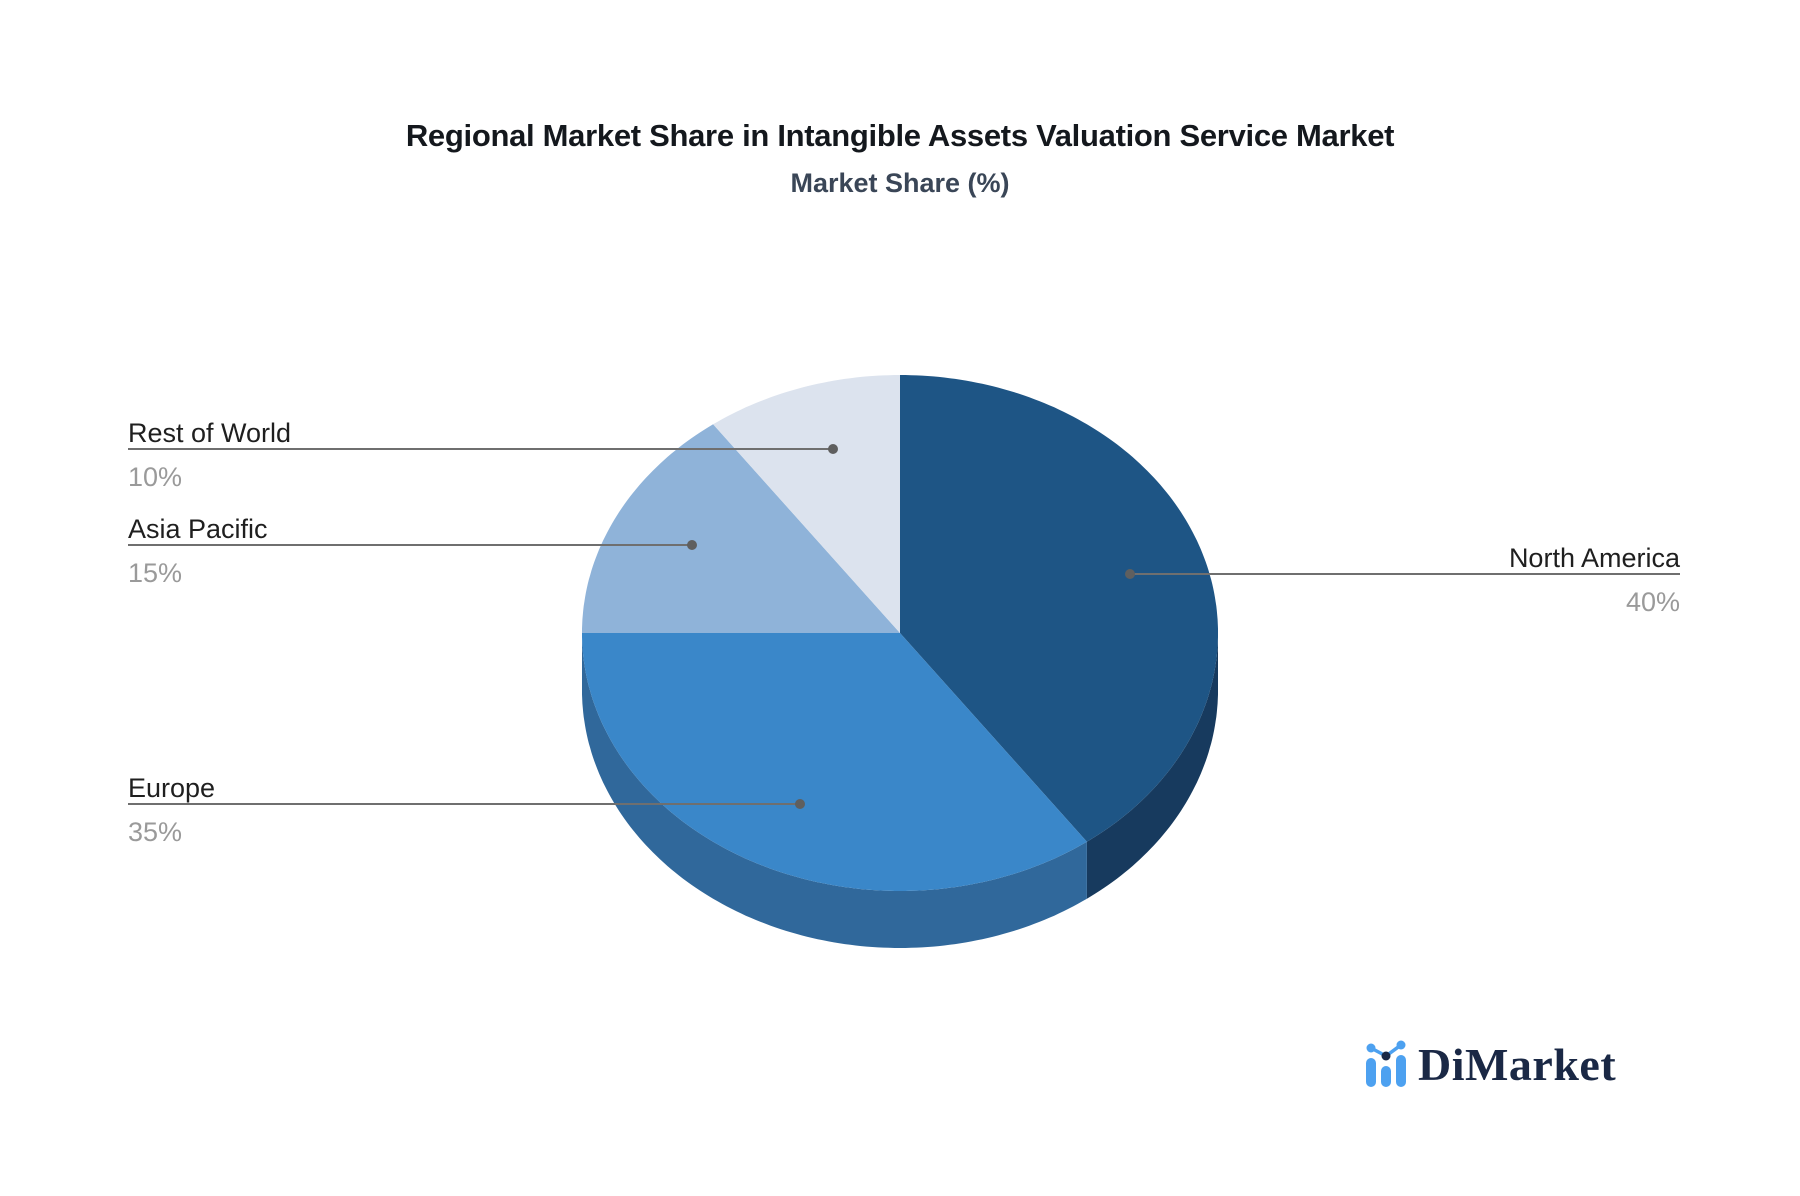 The width and height of the screenshot is (1800, 1196). What do you see at coordinates (692, 545) in the screenshot?
I see `leader-dot-asia-pacific` at bounding box center [692, 545].